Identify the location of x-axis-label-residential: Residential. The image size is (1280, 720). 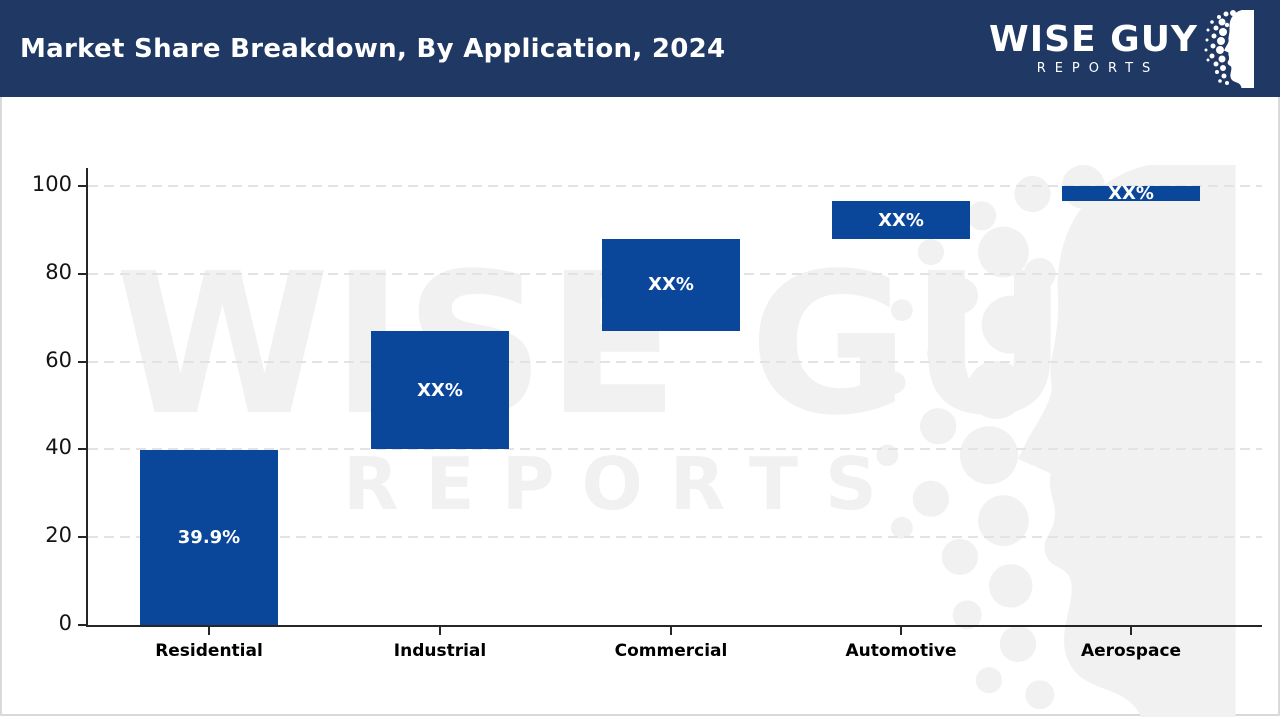
(209, 651).